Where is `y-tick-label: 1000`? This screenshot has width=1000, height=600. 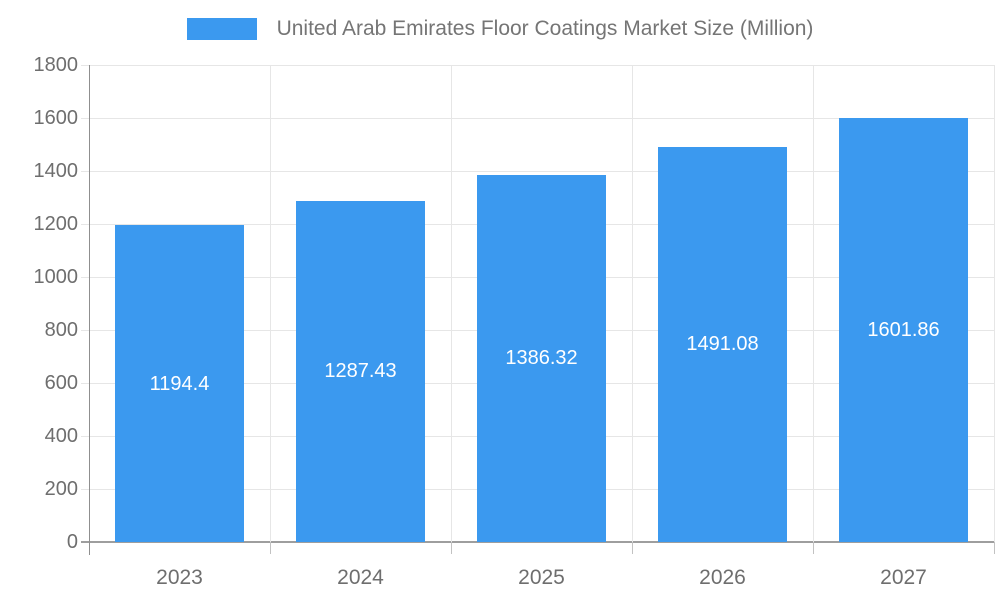
y-tick-label: 1000 is located at coordinates (56, 277).